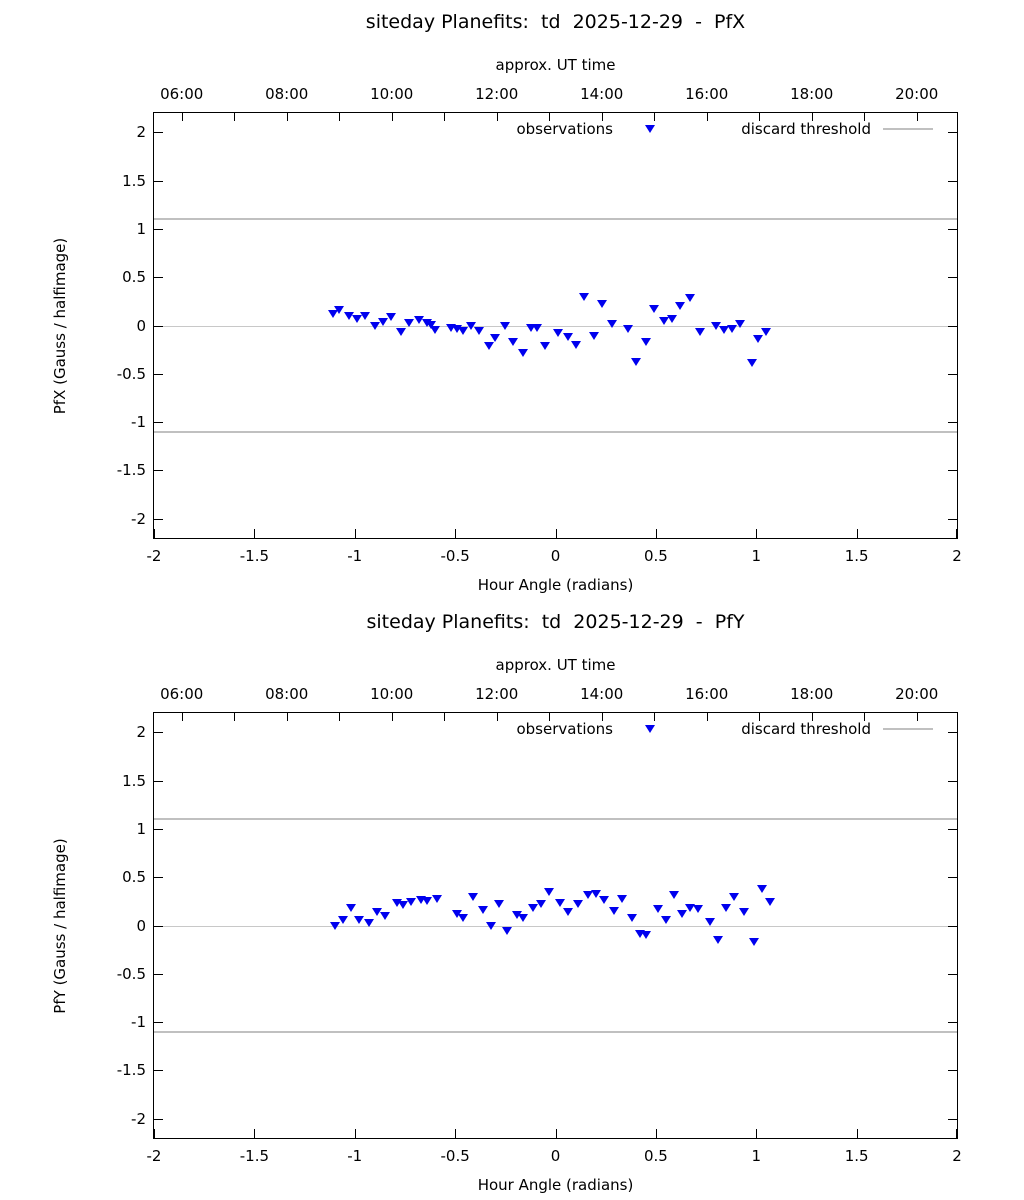  Describe the element at coordinates (555, 432) in the screenshot. I see `discard-threshold-line` at that location.